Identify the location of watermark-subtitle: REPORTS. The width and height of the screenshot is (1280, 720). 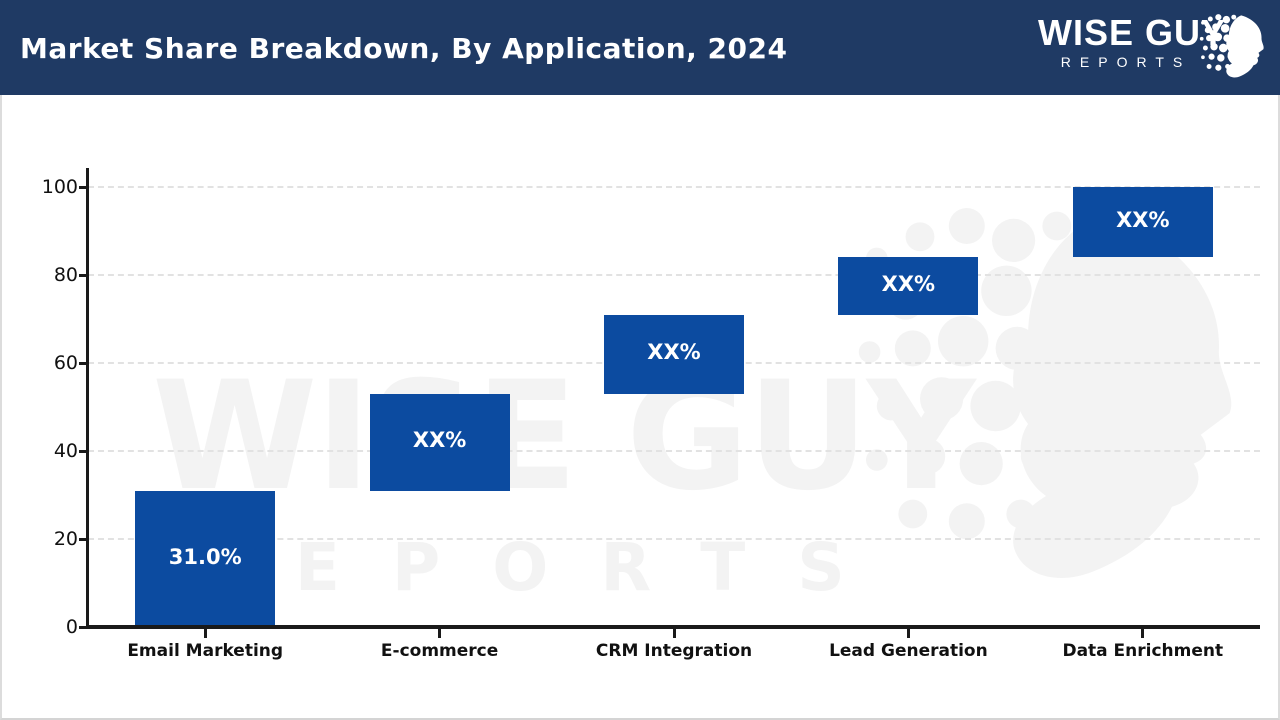
(544, 567).